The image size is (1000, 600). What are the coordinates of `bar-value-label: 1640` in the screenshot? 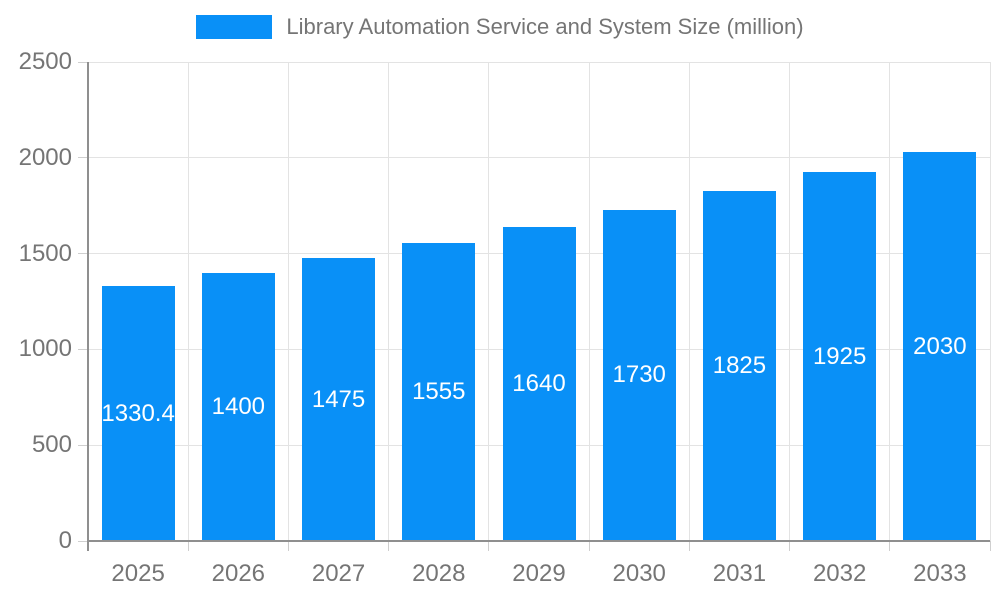 It's located at (539, 383).